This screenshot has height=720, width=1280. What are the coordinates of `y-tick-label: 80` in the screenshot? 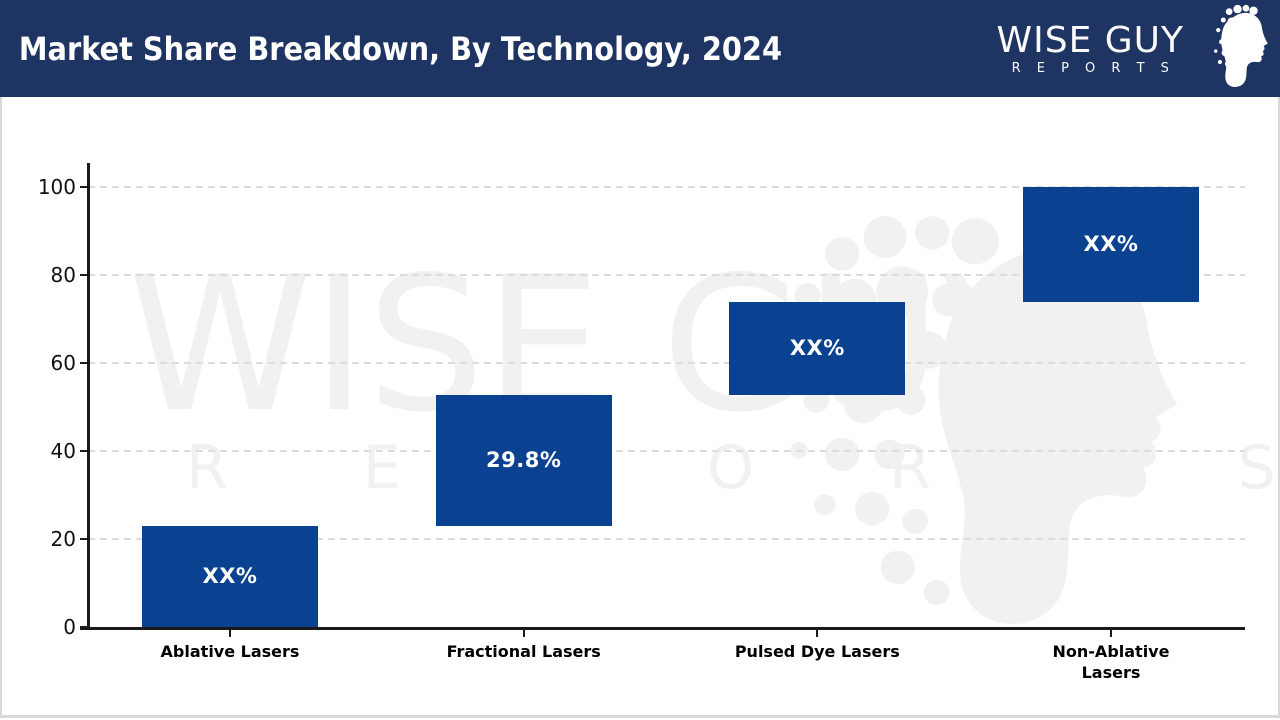 It's located at (63, 275).